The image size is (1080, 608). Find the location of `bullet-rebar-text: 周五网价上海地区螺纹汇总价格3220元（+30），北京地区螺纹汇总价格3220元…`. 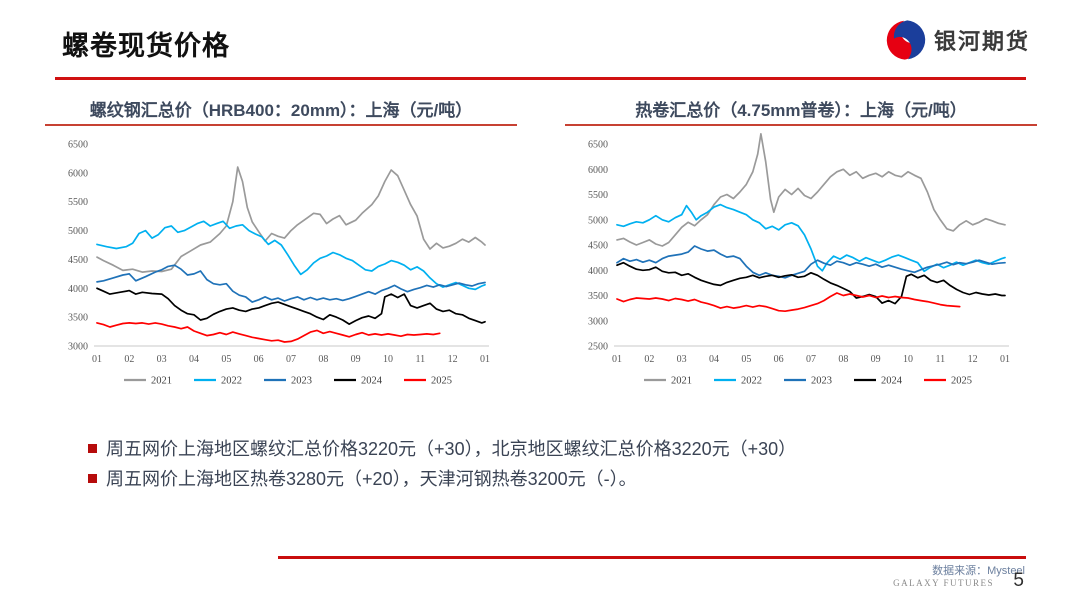

bullet-rebar-text: 周五网价上海地区螺纹汇总价格3220元（+30），北京地区螺纹汇总价格3220元… is located at coordinates (451, 449).